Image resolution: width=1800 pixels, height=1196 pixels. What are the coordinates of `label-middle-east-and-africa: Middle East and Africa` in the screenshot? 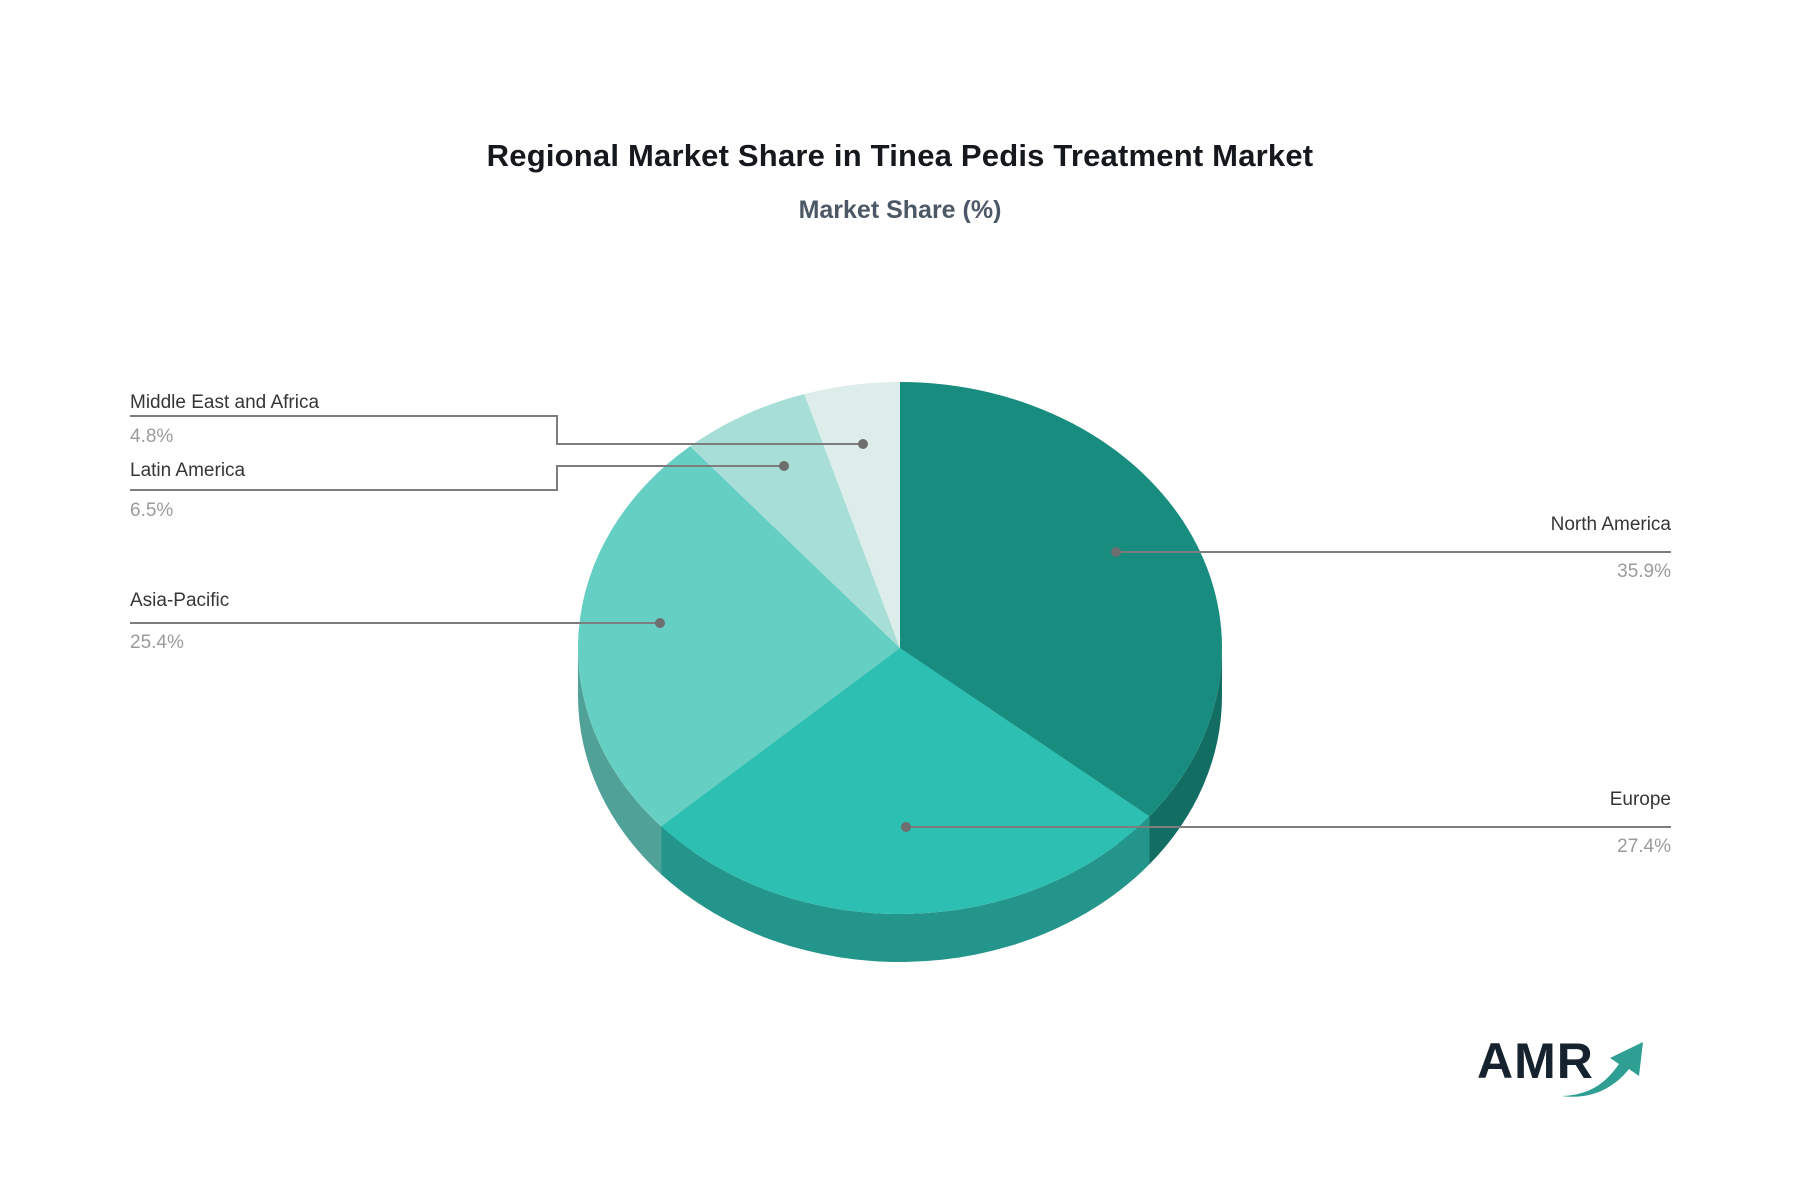 It's located at (225, 402).